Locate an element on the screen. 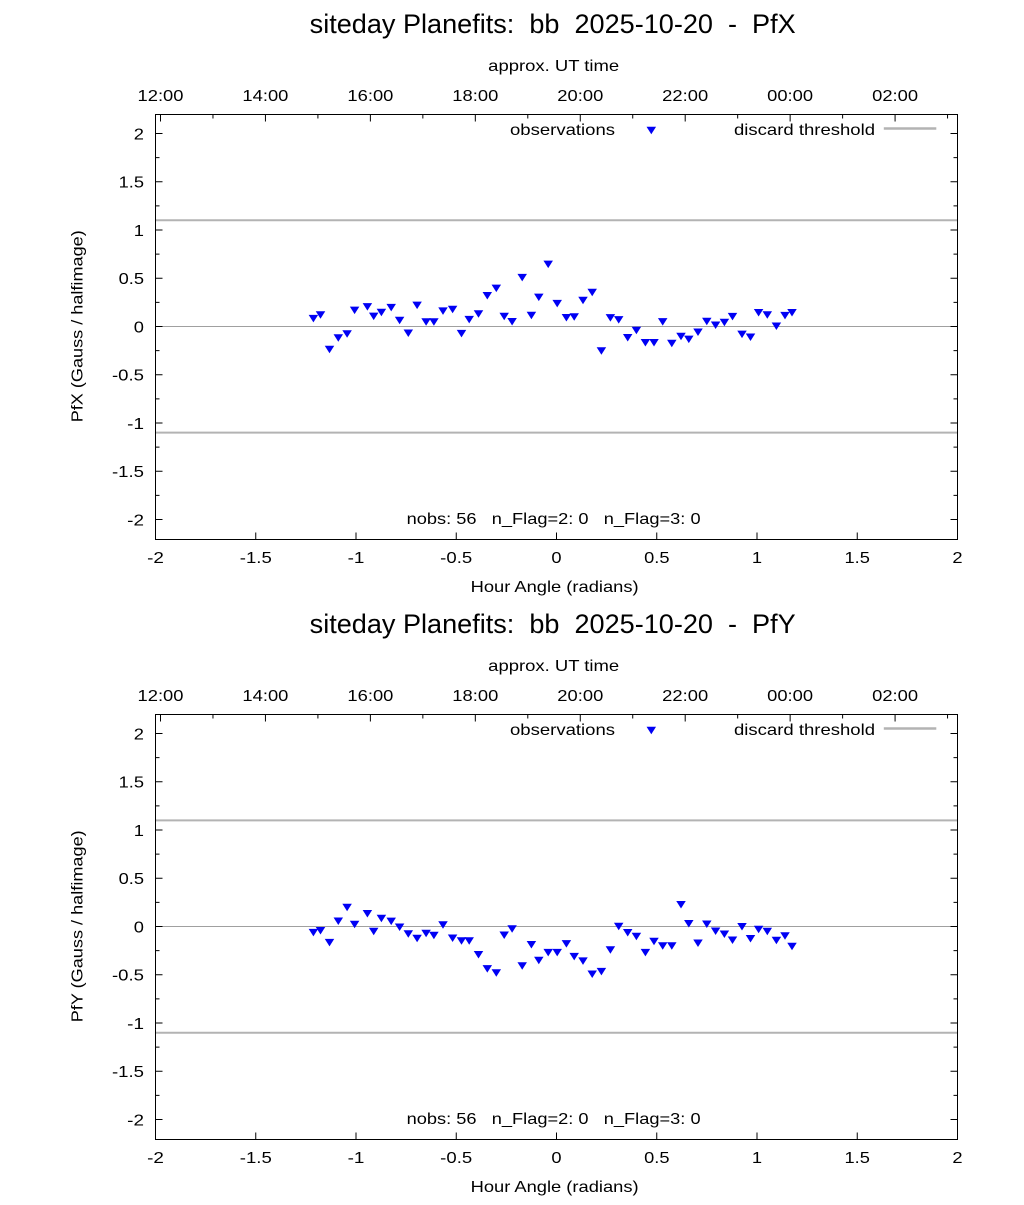  svg-text:siteday Planefits: bb 2025-1: siteday Planefits: bb 2025-10-20 - PfY is located at coordinates (553, 624).